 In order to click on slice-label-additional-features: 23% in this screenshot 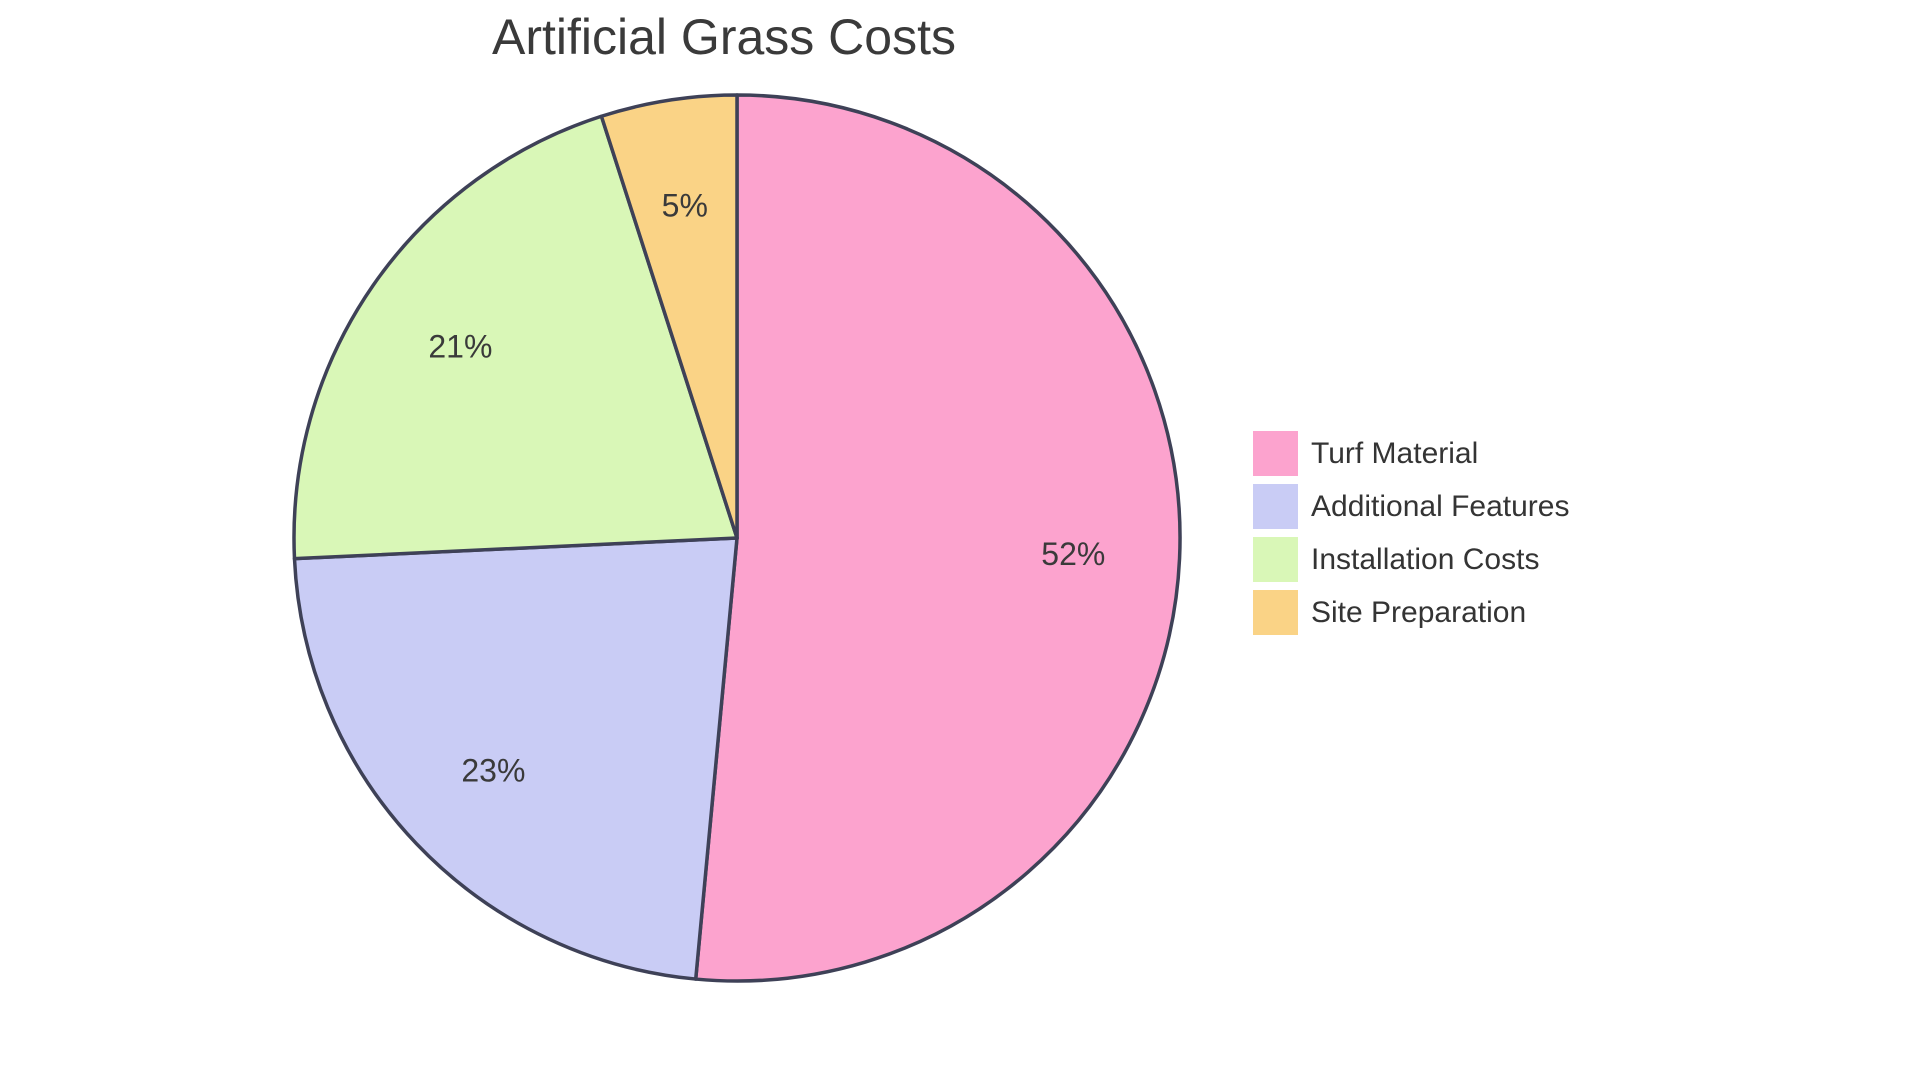, I will do `click(493, 771)`.